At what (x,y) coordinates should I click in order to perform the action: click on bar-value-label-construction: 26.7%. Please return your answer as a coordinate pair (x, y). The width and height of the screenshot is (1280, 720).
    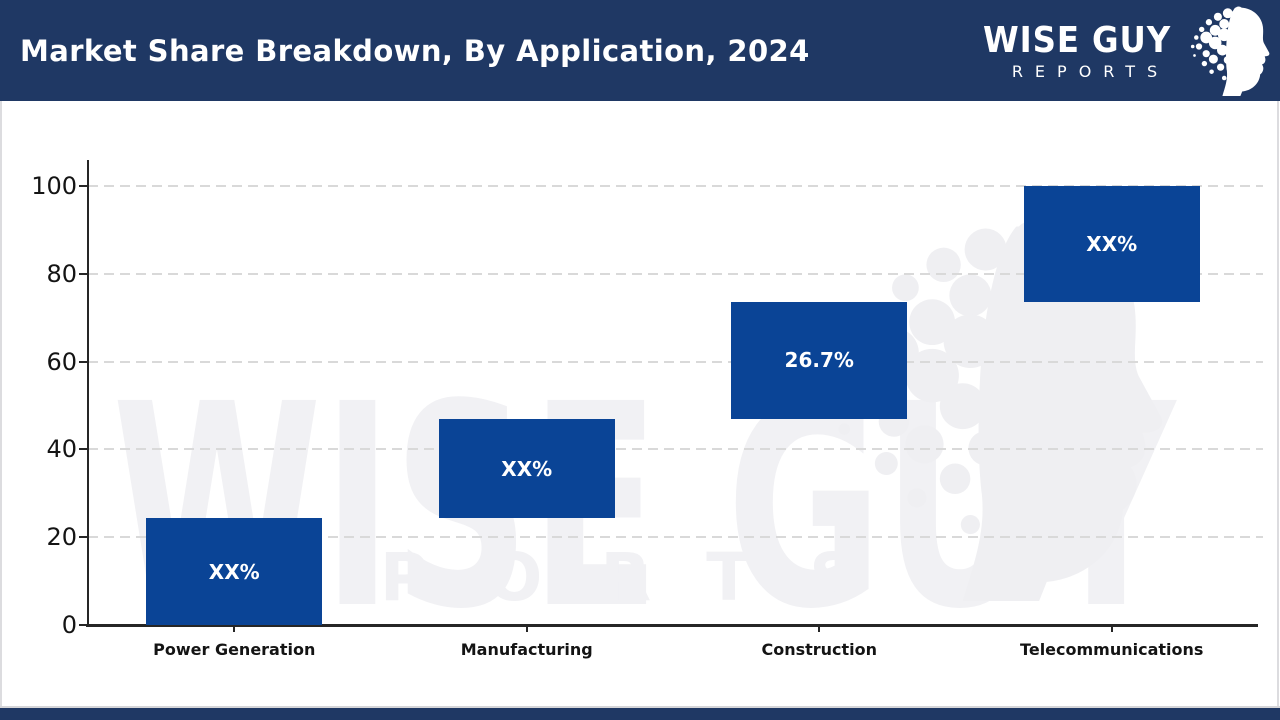
    Looking at the image, I should click on (819, 360).